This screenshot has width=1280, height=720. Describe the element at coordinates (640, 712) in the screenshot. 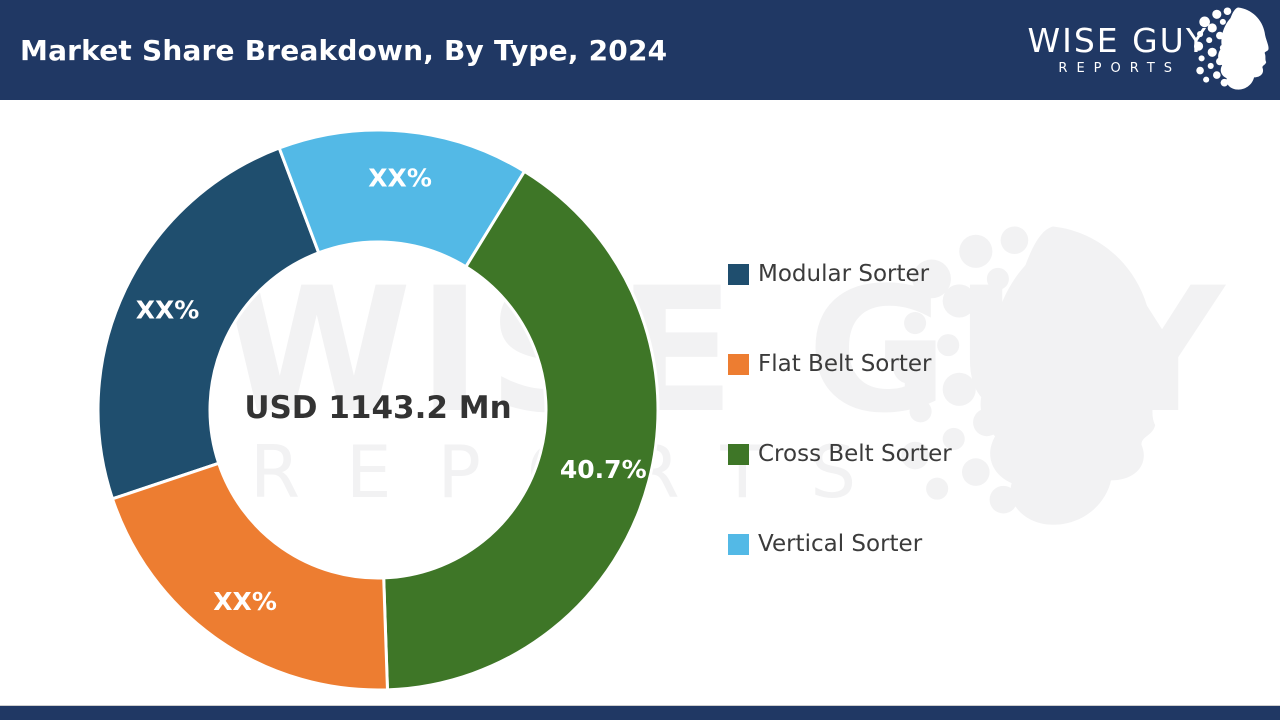

I see `footer-bar` at that location.